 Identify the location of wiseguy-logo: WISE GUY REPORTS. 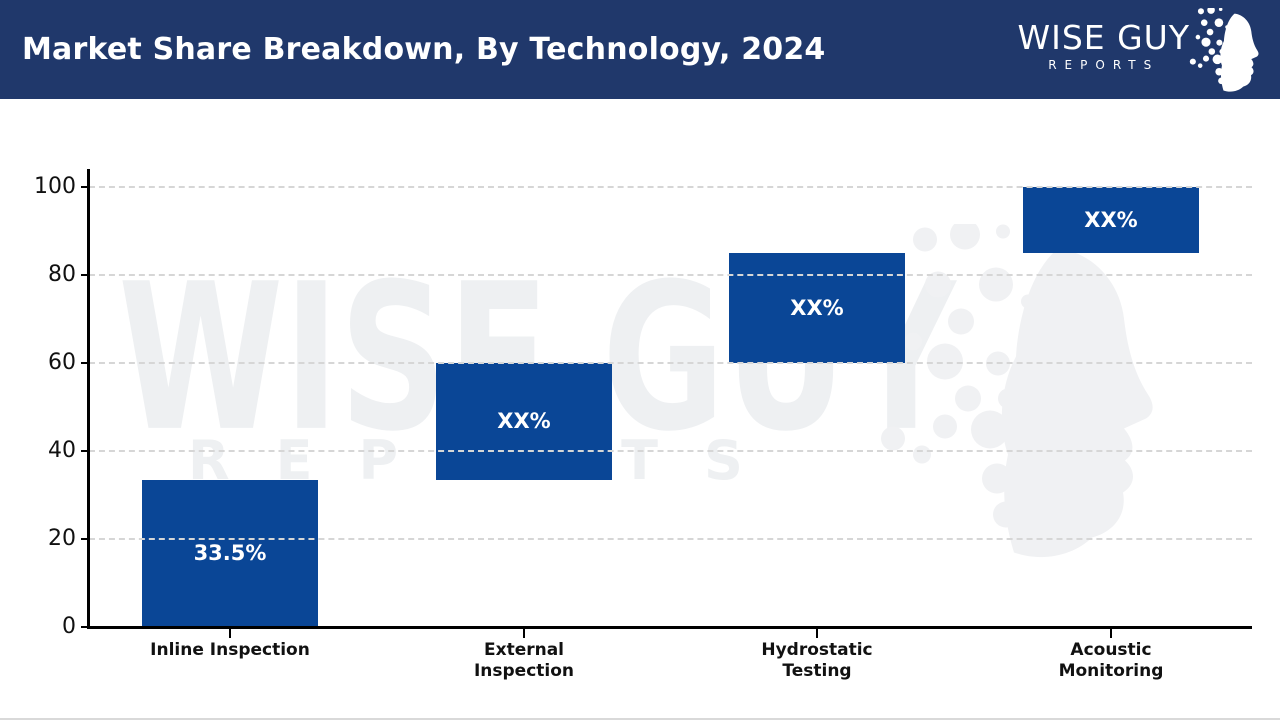
(1142, 50).